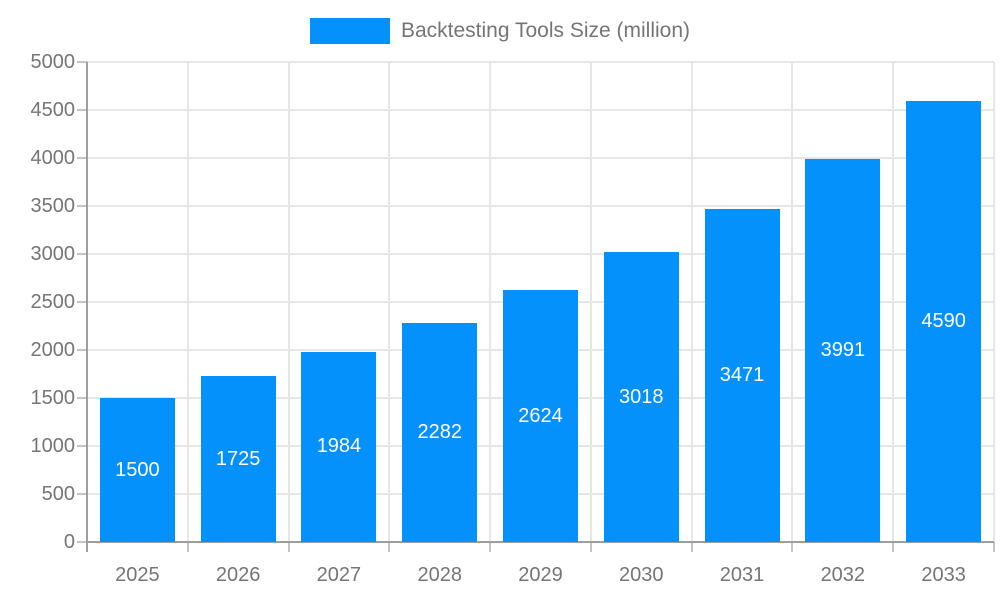 The image size is (1000, 600). Describe the element at coordinates (540, 575) in the screenshot. I see `x-axis-tick-label: 2029` at that location.